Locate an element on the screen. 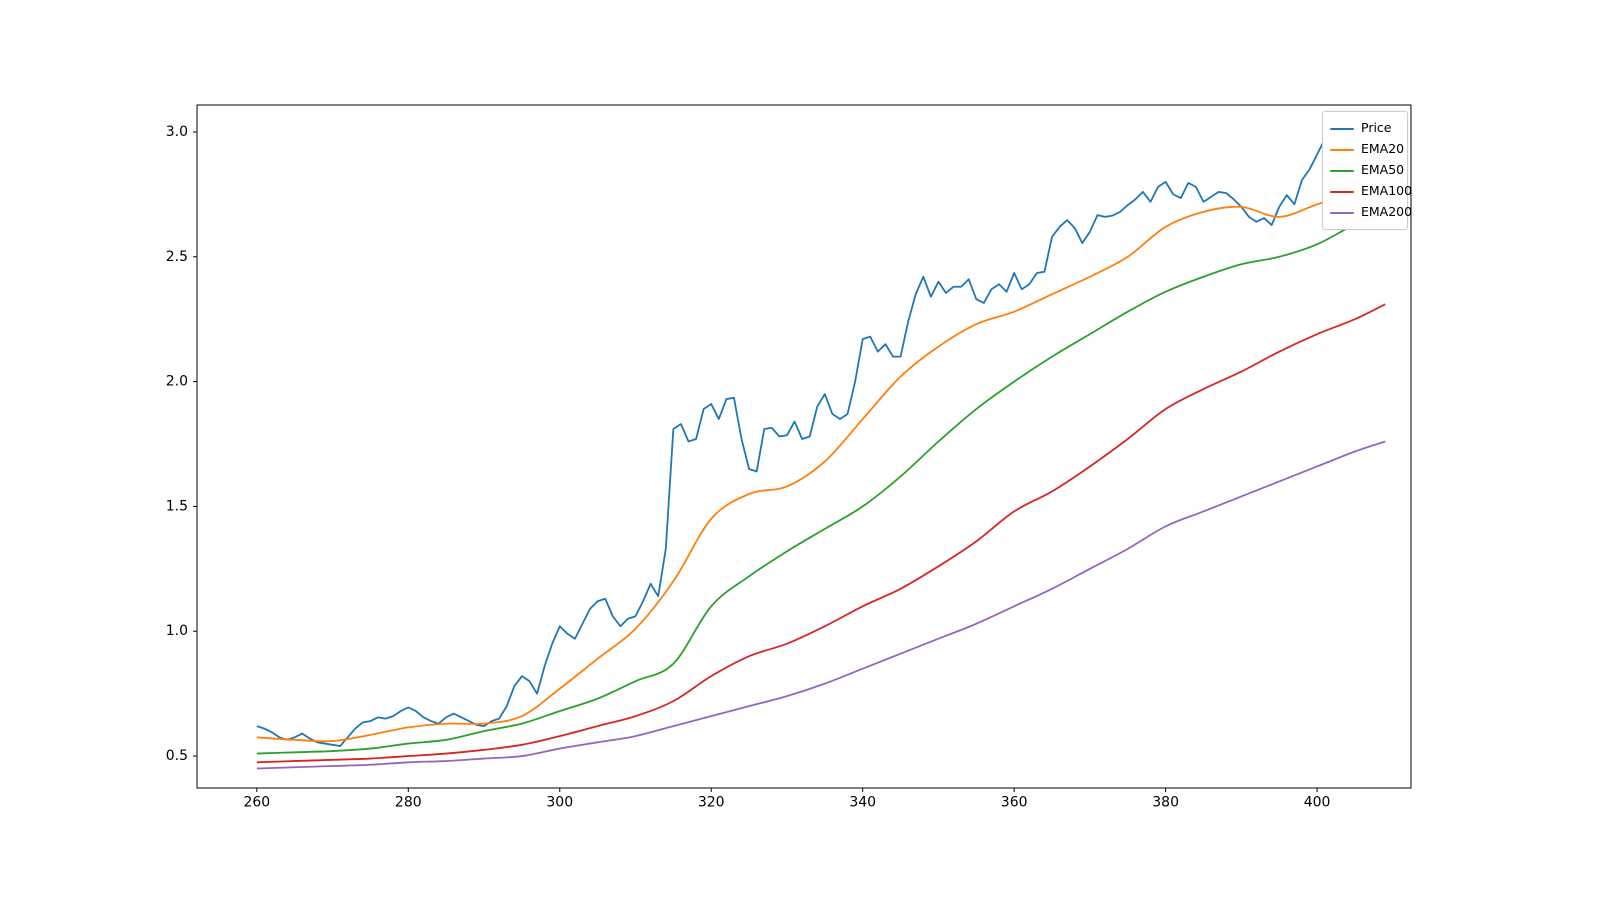  y-tick-label: 1.5 is located at coordinates (177, 506).